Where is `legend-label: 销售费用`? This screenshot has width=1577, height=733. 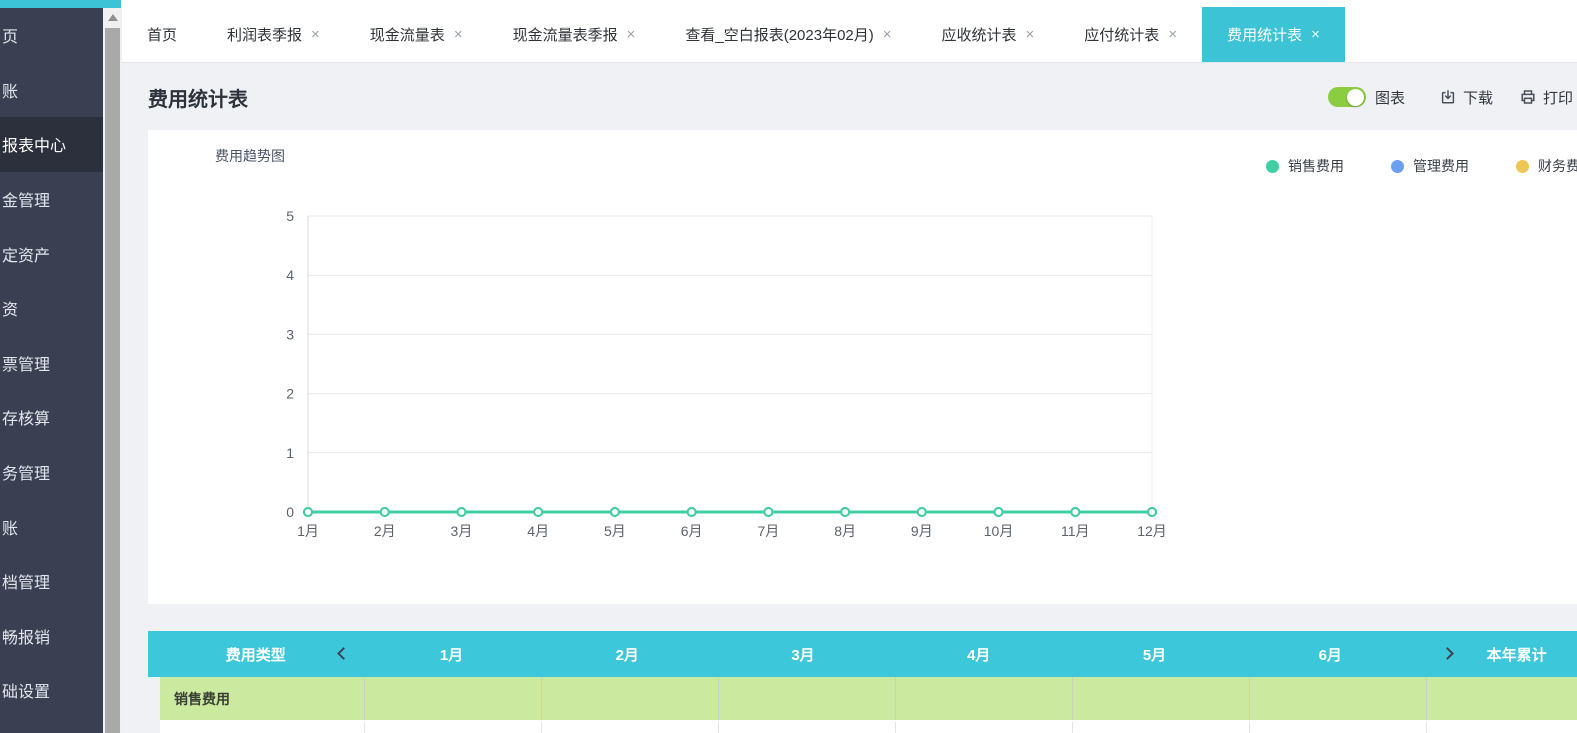
legend-label: 销售费用 is located at coordinates (1316, 166).